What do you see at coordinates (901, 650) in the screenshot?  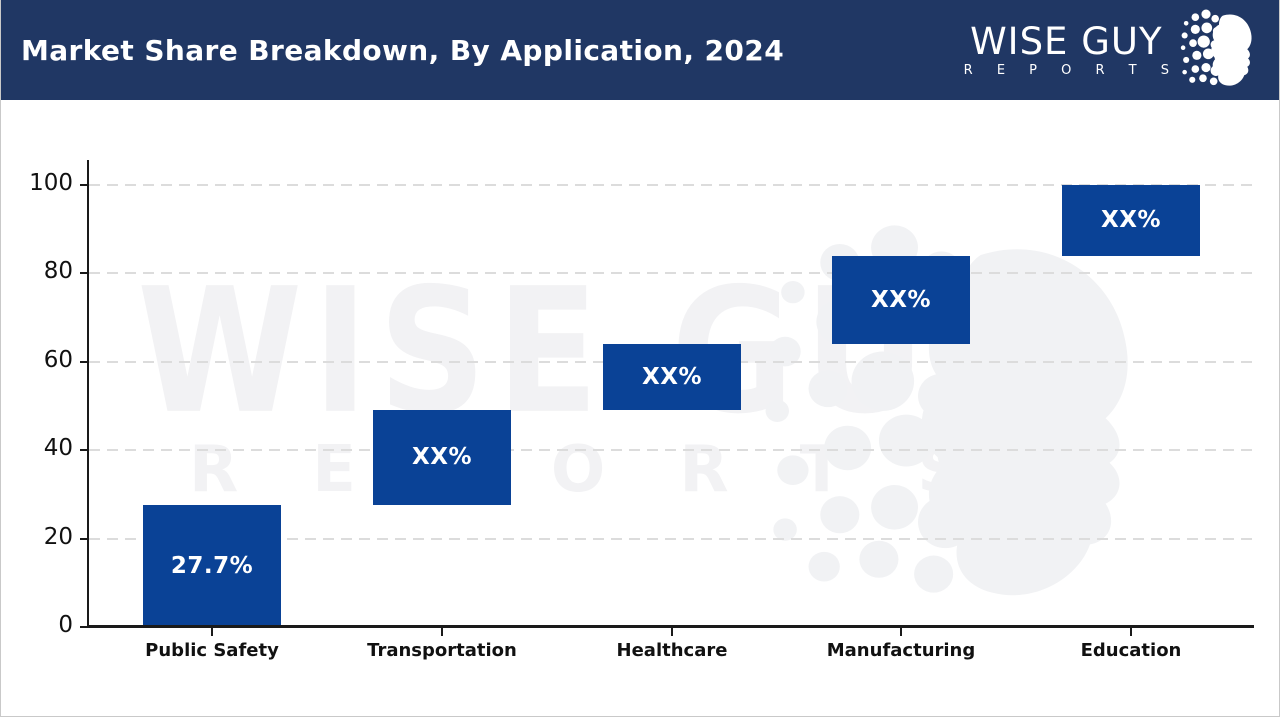 I see `x-axis-category-label-manufacturing: Manufacturing` at bounding box center [901, 650].